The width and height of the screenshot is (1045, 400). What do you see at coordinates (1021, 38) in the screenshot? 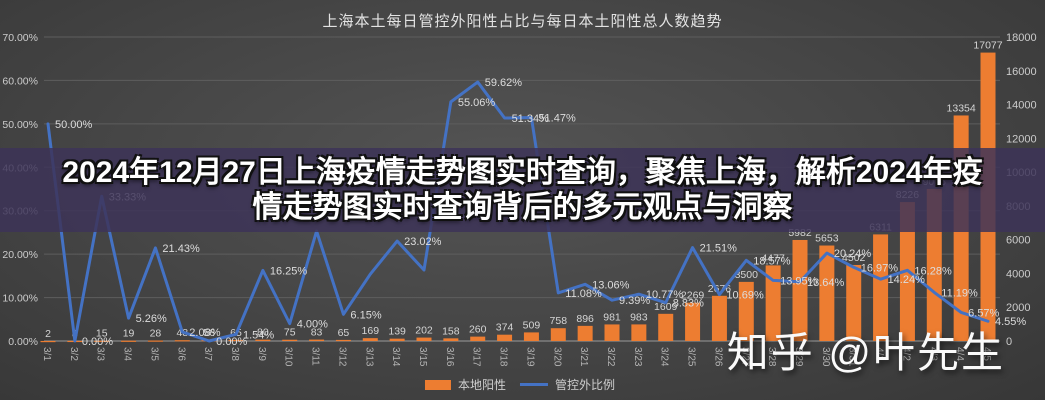
I see `right-axis-tick-label: 18000` at bounding box center [1021, 38].